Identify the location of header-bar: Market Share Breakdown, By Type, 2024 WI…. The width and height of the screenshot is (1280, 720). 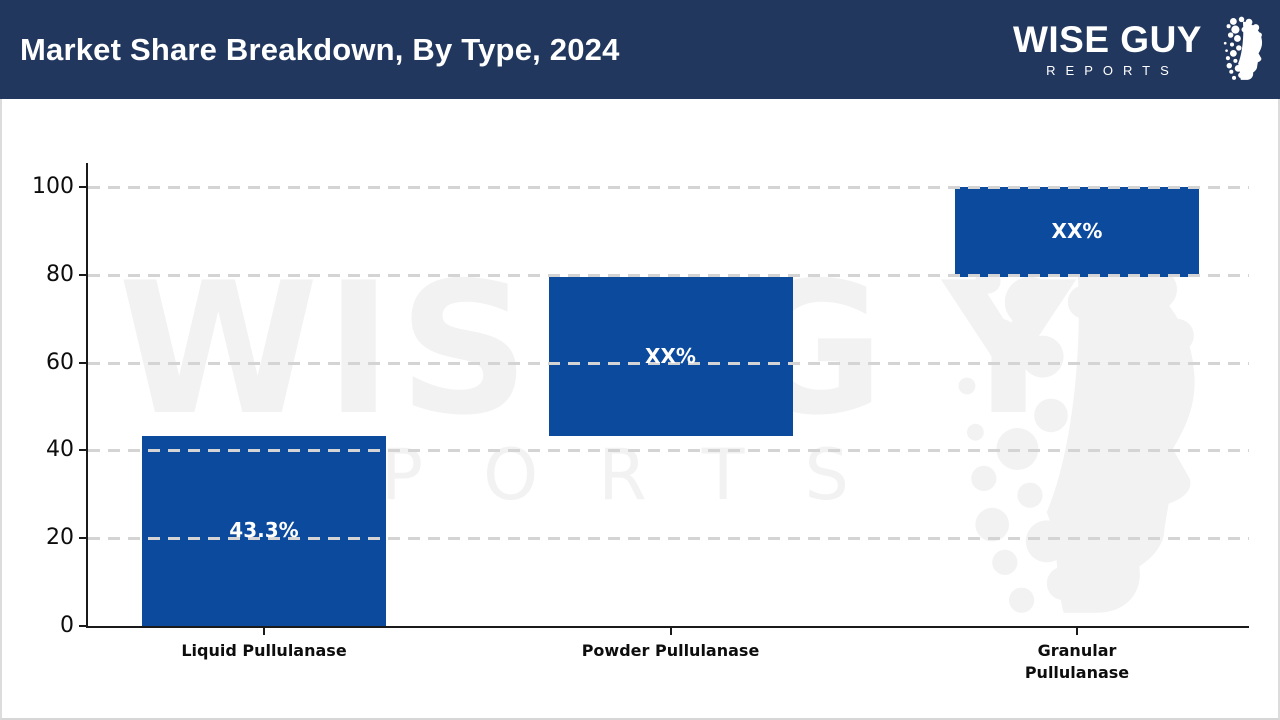
(640, 49).